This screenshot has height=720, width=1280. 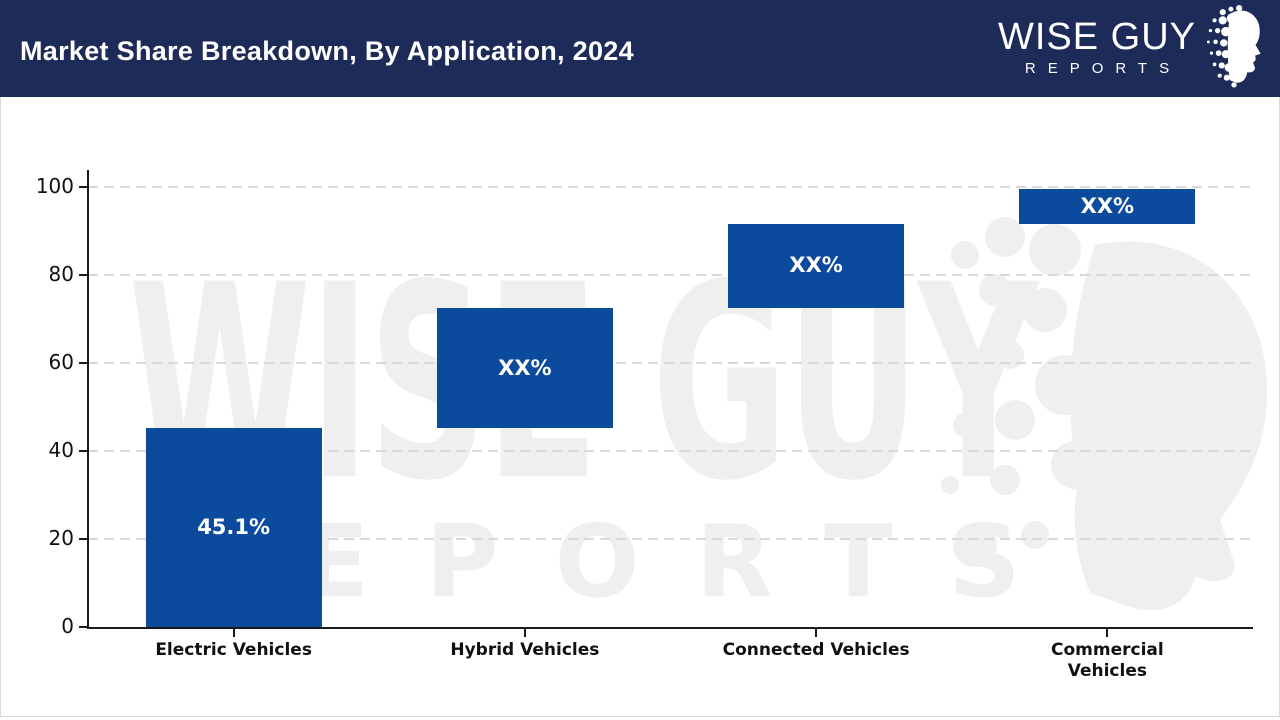 I want to click on y-tick-label: 40, so click(x=61, y=449).